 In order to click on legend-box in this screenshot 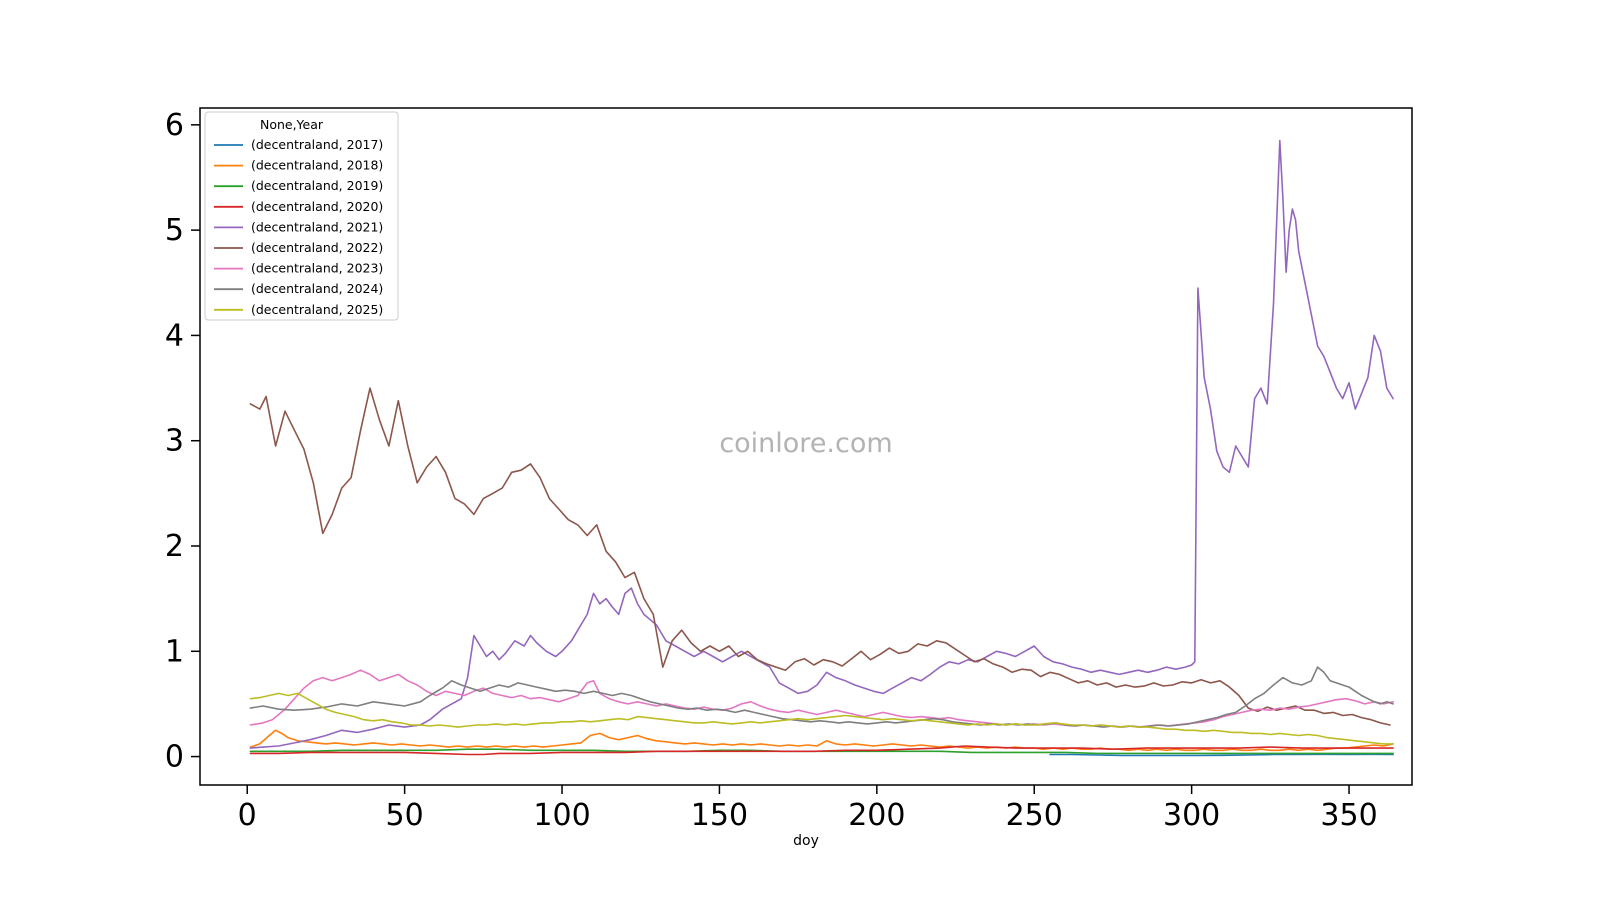, I will do `click(301, 216)`.